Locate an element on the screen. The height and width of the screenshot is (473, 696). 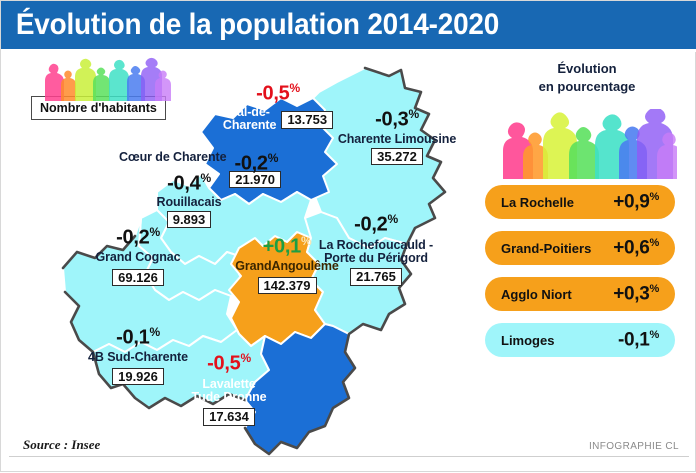
page-header: Évolution de la population 2014-2020 is located at coordinates (348, 25).